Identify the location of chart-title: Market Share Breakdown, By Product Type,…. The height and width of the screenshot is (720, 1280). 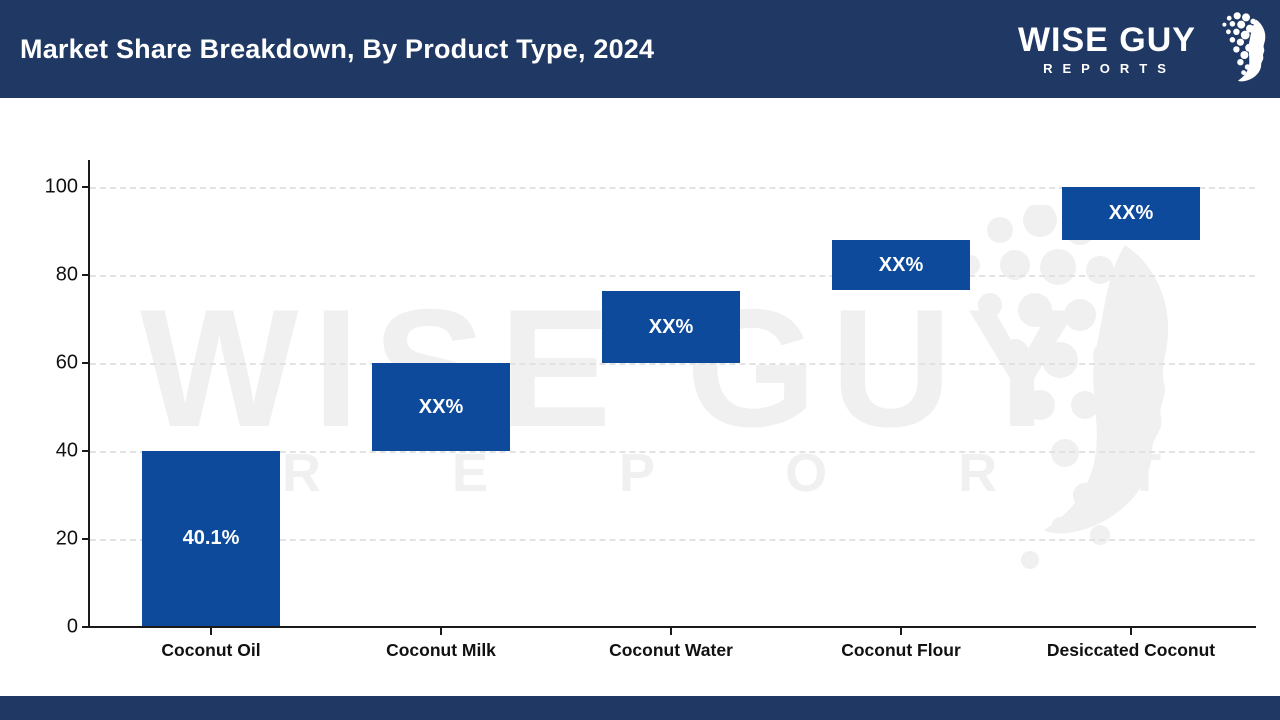
(337, 48).